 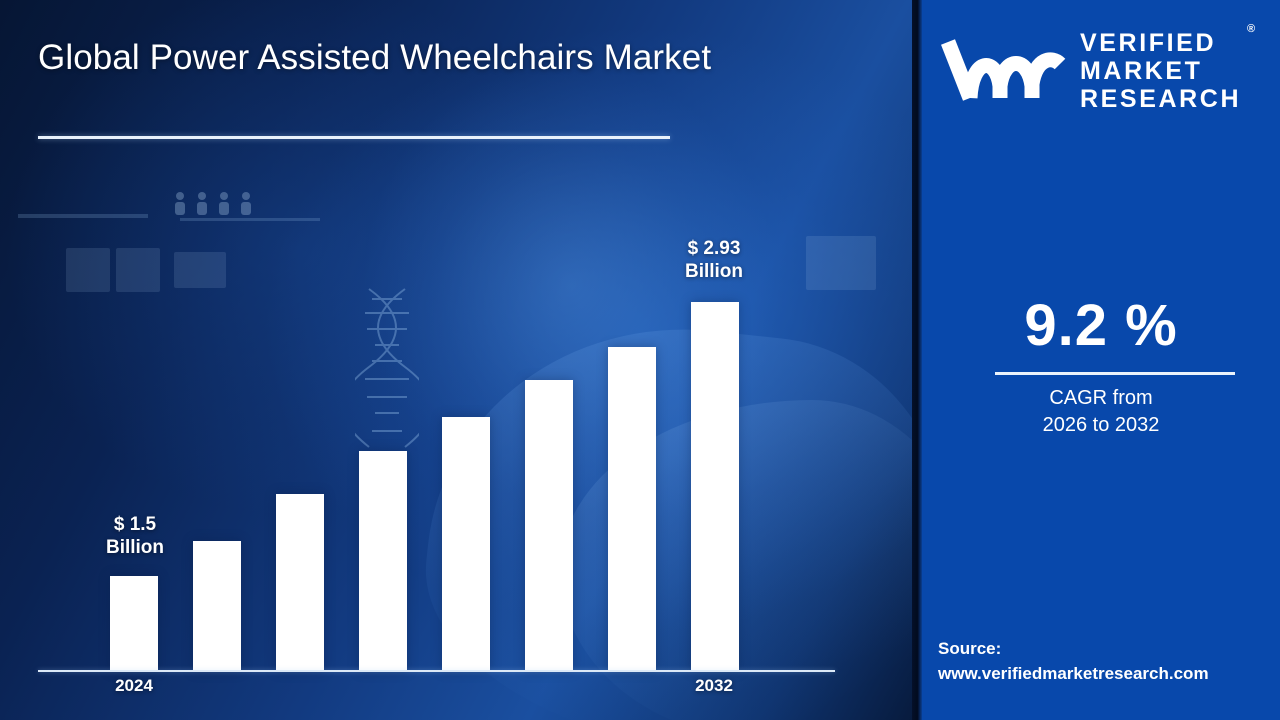 What do you see at coordinates (135, 536) in the screenshot?
I see `first-value-label: $ 1.5 Billion` at bounding box center [135, 536].